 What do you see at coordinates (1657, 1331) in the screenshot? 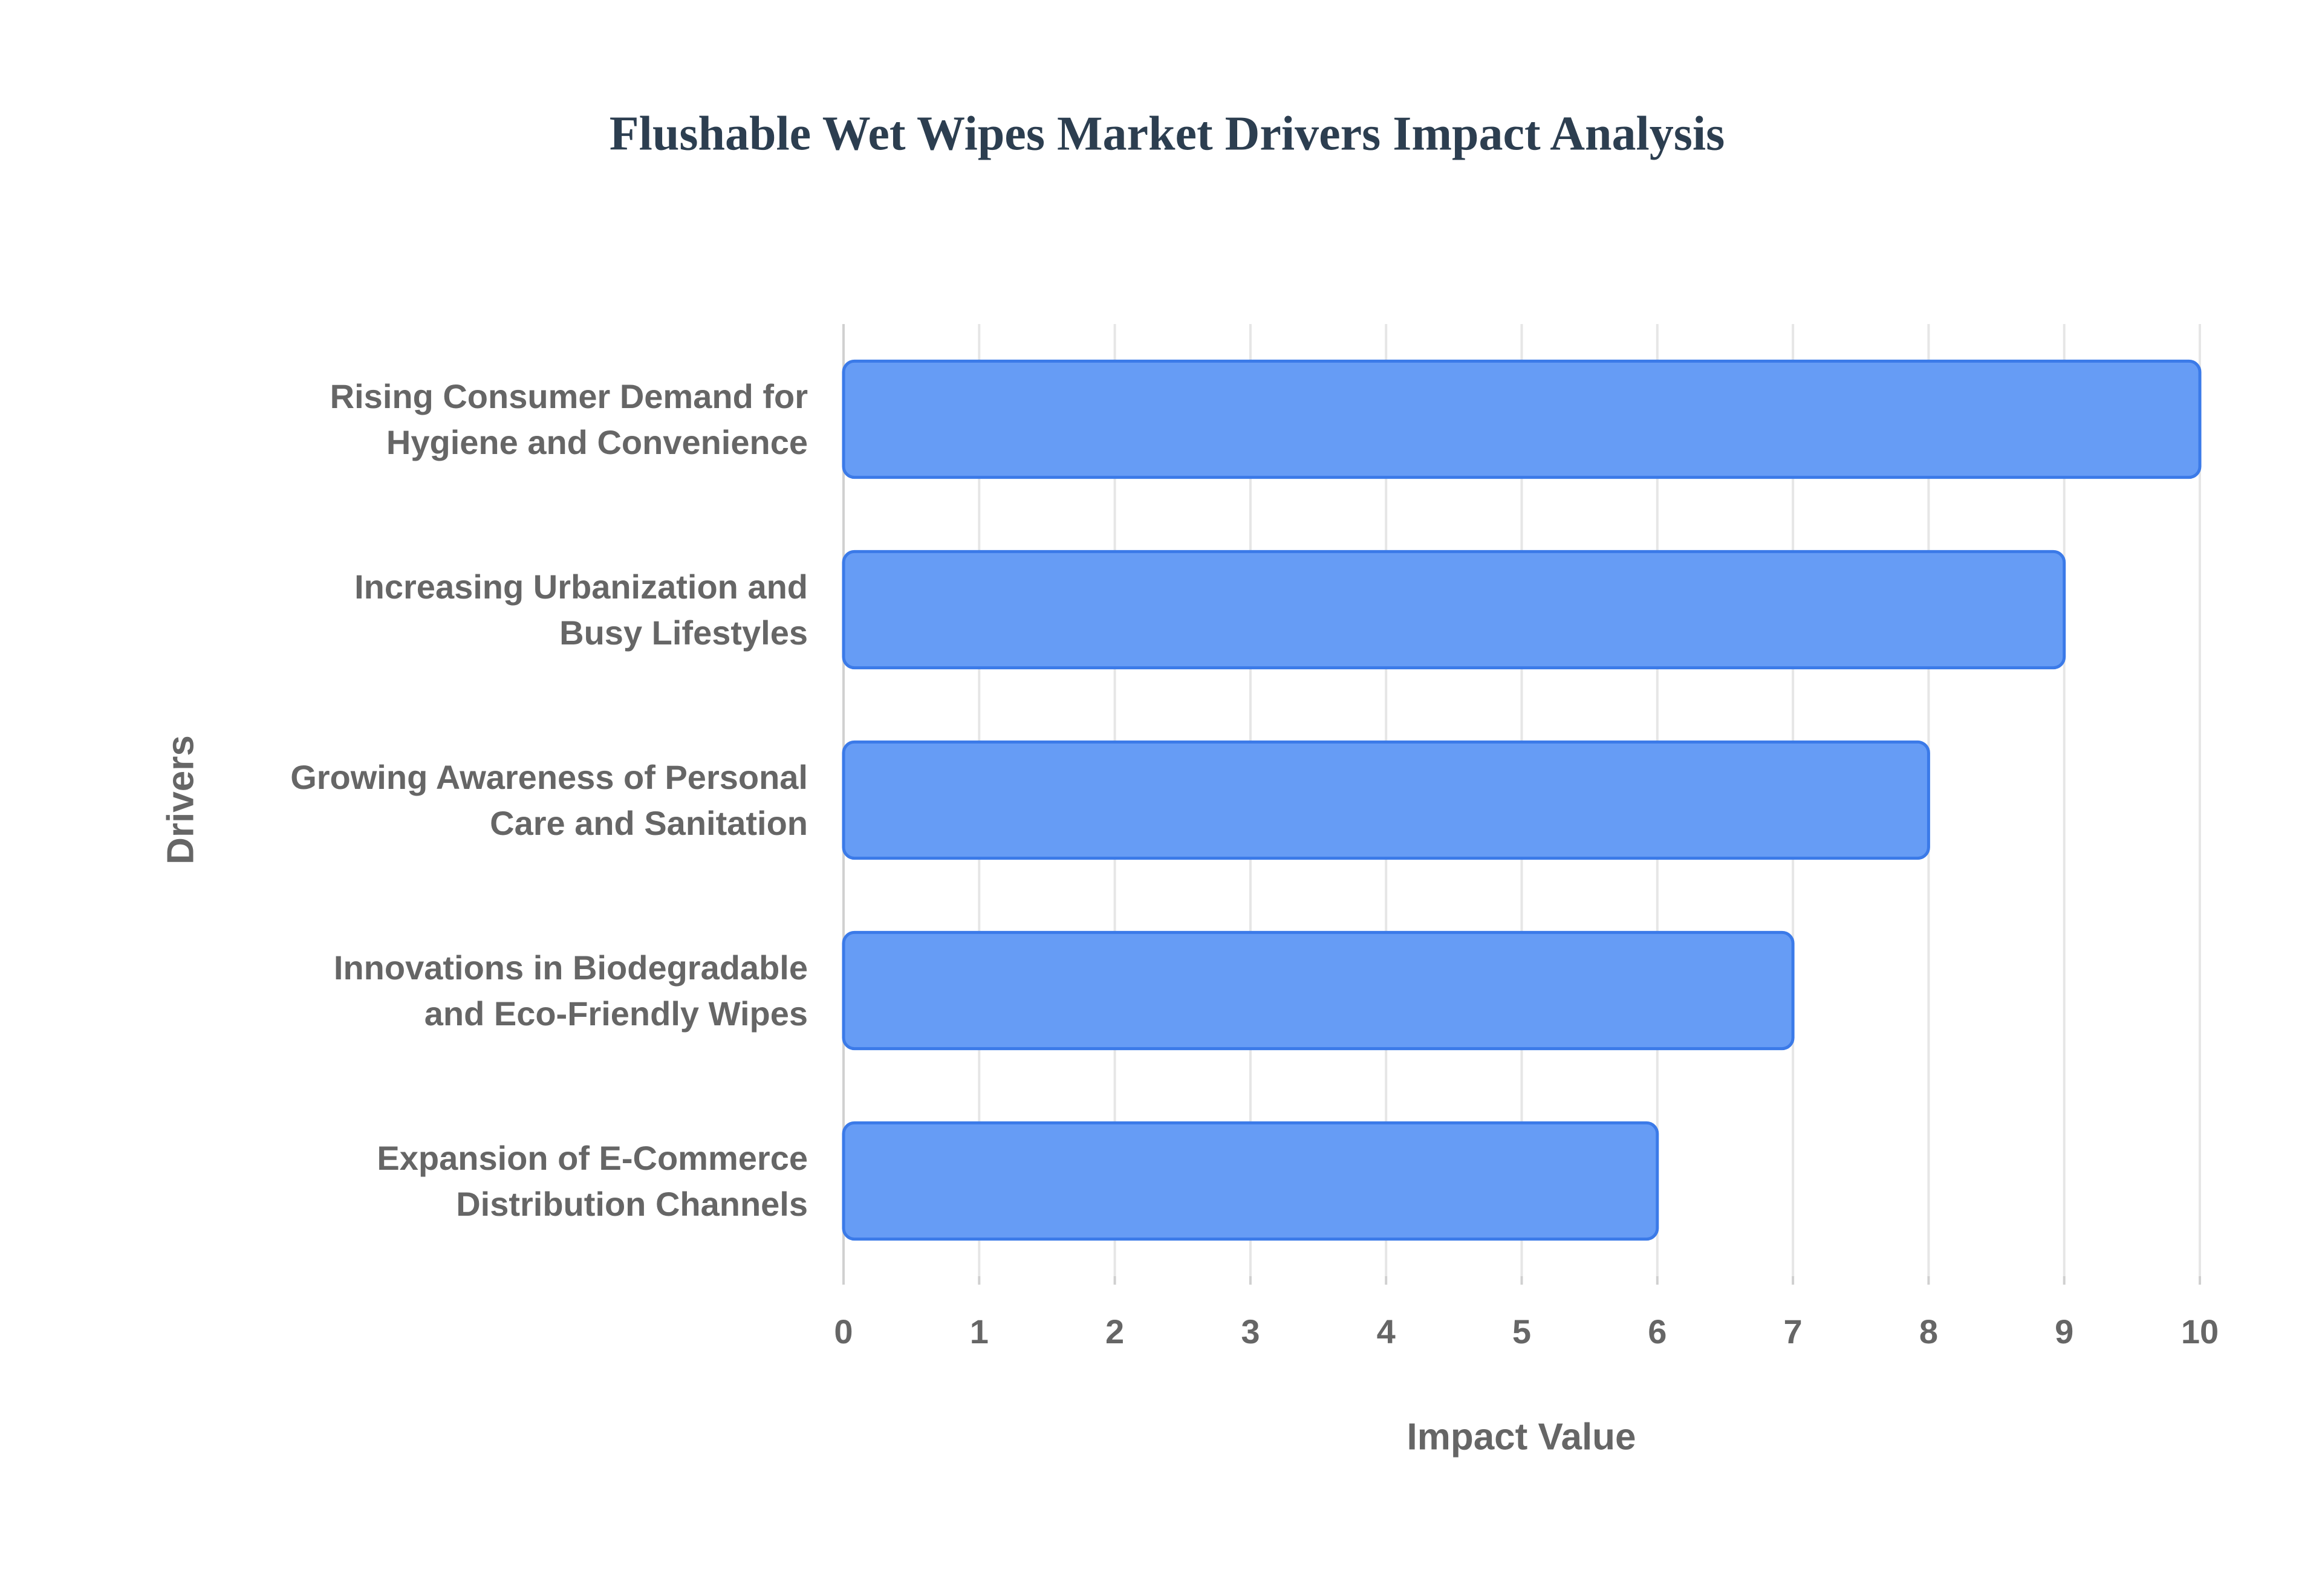
I see `x-tick-label: 6` at bounding box center [1657, 1331].